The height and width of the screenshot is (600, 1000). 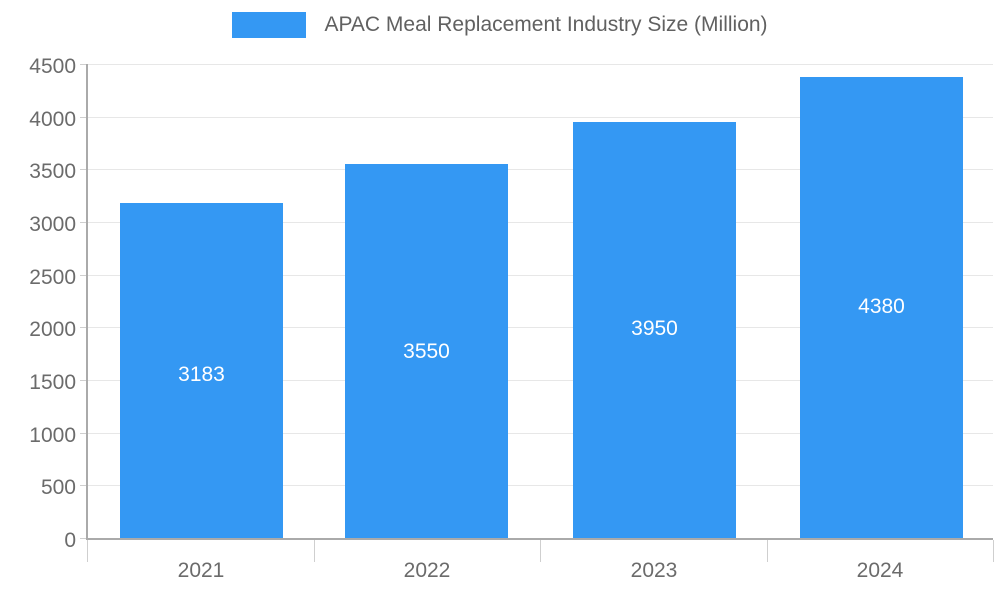 I want to click on bar-value-2021: 3183, so click(x=201, y=374).